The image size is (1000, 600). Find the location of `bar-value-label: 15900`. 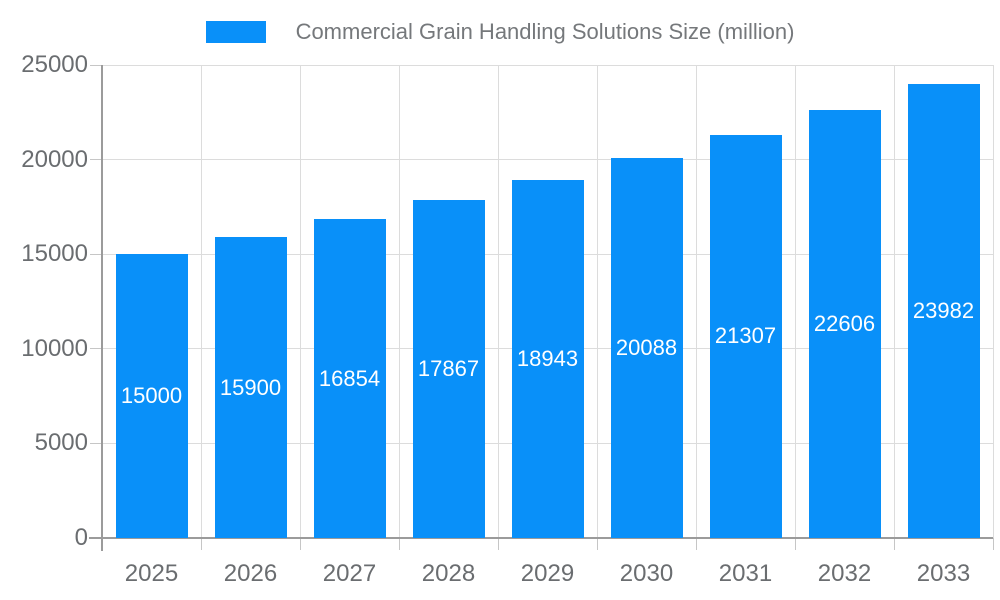

bar-value-label: 15900 is located at coordinates (250, 387).